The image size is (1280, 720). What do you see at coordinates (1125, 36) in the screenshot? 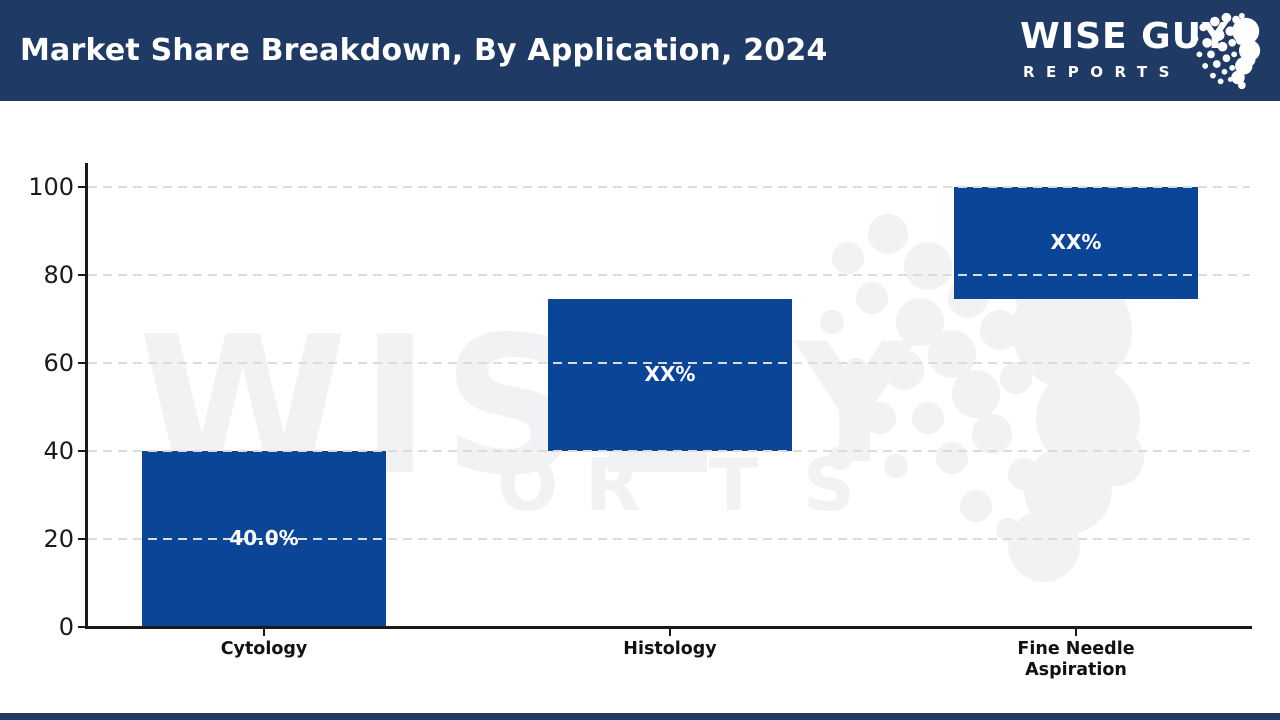
I see `logo-brand-name: WISE GUY` at bounding box center [1125, 36].